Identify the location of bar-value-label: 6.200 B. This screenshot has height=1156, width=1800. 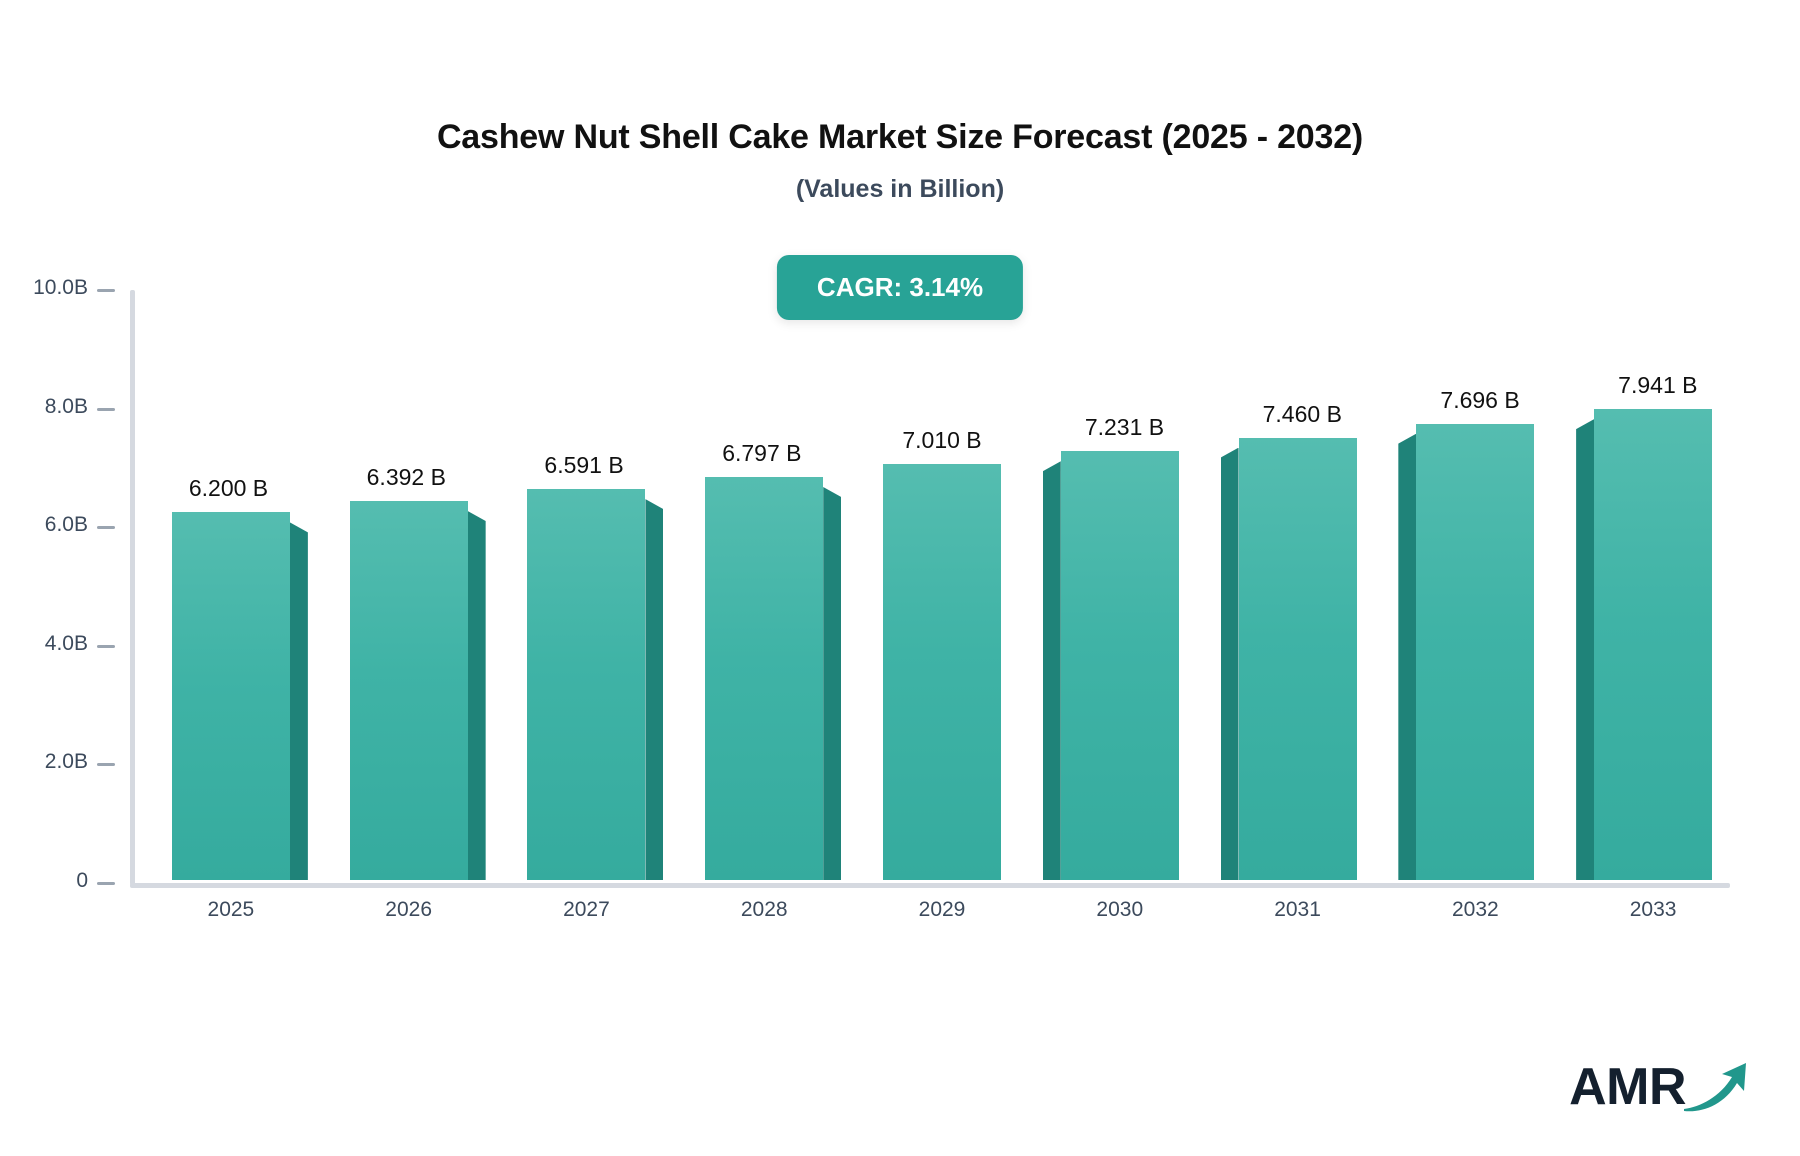
(228, 488).